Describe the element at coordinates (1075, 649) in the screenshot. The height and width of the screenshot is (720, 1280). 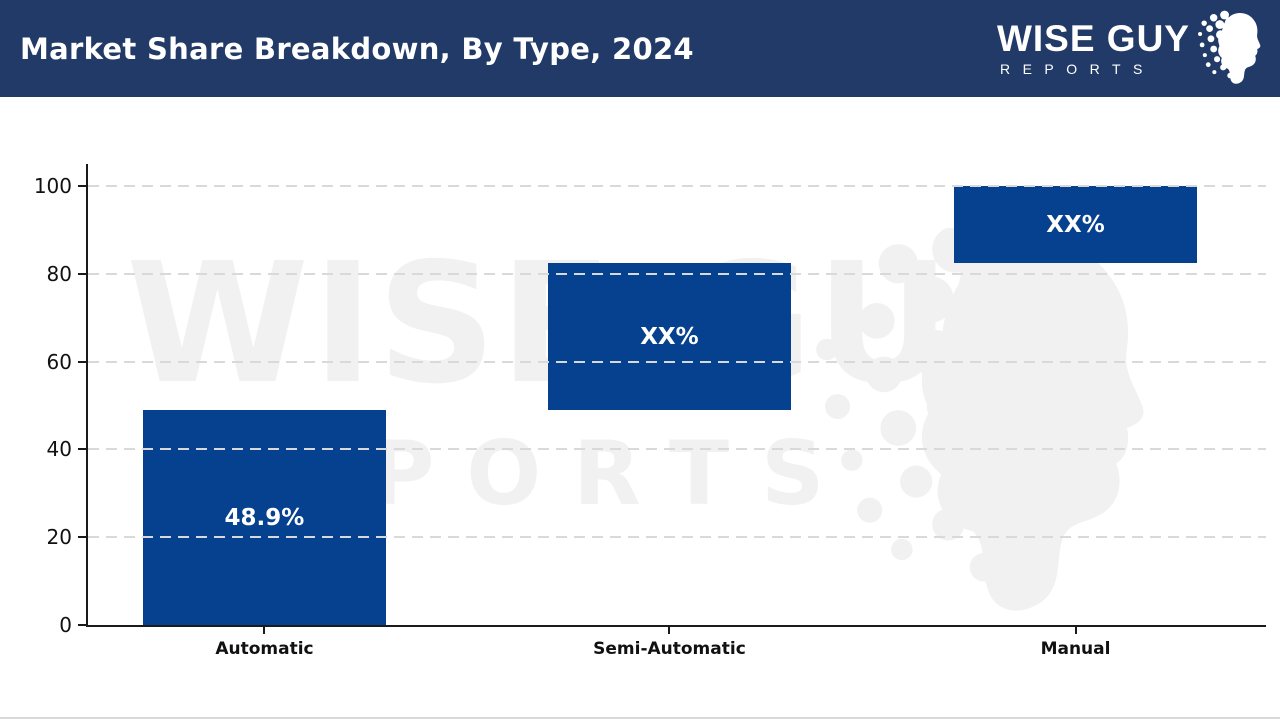
I see `category-label: Manual` at that location.